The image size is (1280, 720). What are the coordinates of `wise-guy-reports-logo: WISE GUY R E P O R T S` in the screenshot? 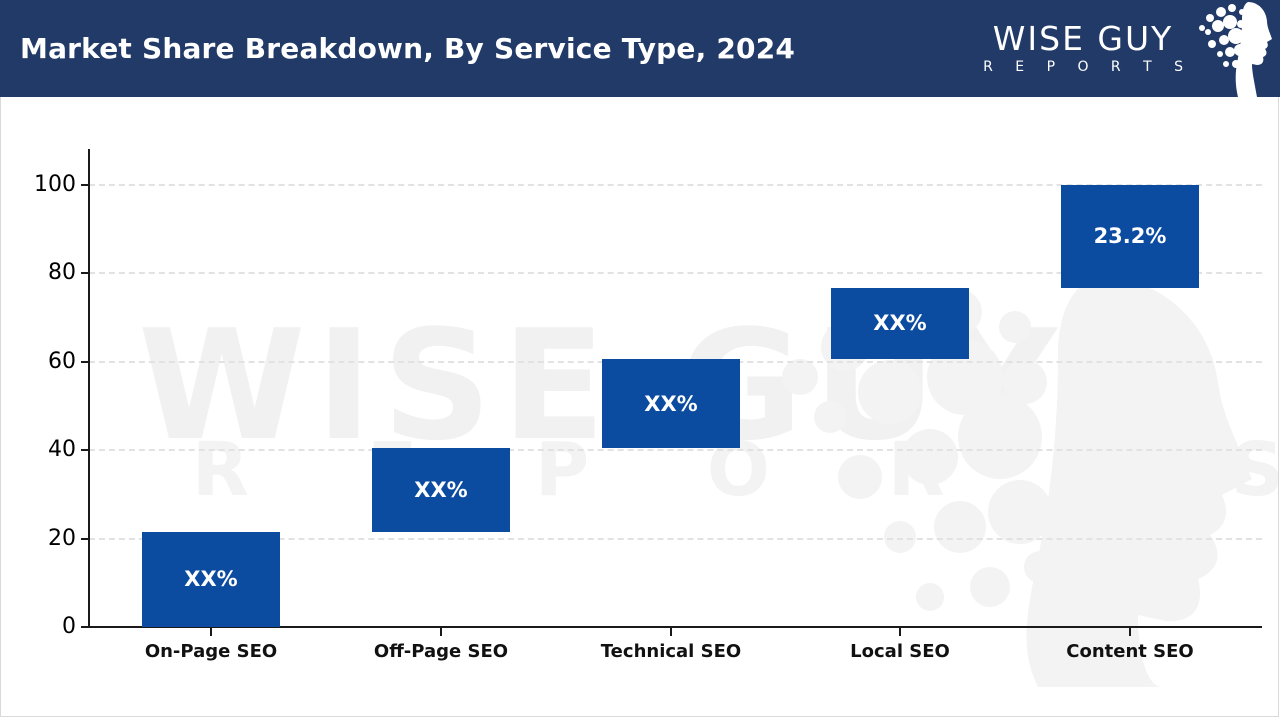 It's located at (1127, 48).